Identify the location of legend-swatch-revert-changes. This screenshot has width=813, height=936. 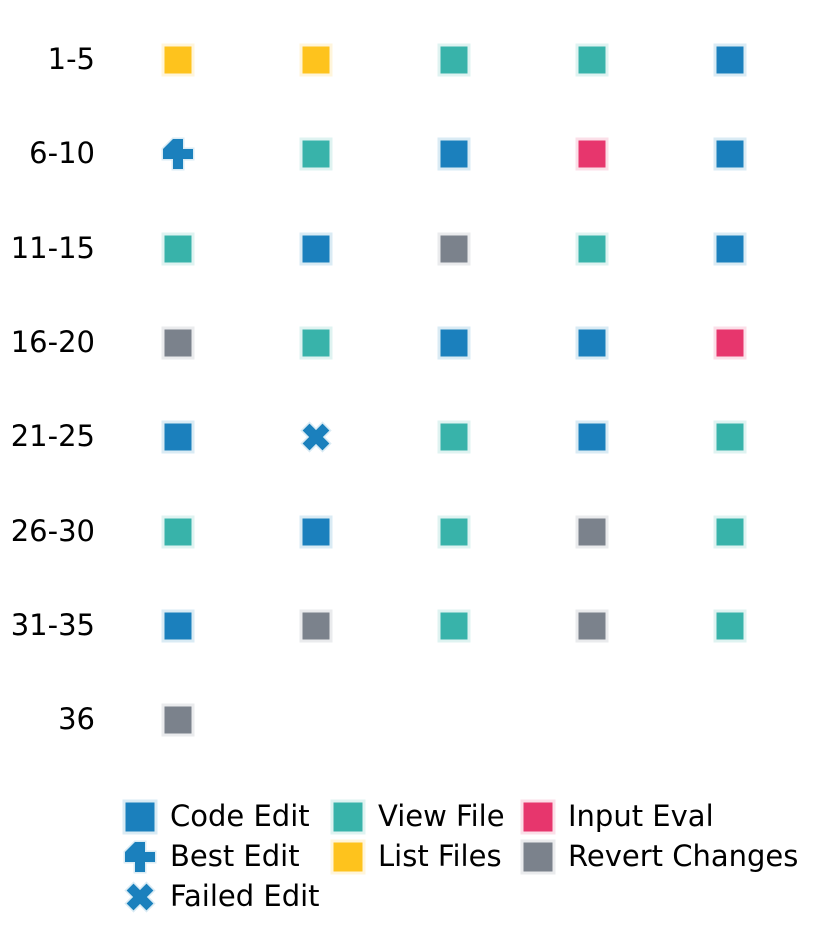
(538, 857).